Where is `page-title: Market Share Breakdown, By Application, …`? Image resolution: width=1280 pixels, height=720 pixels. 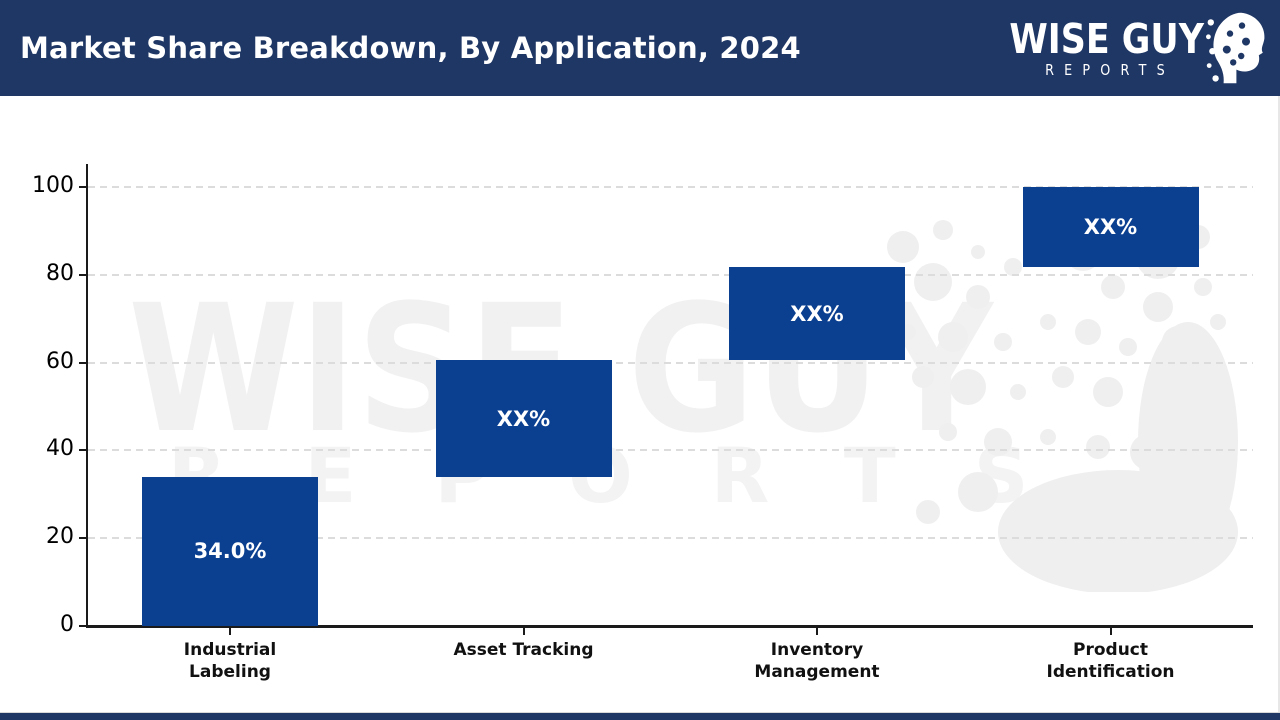
page-title: Market Share Breakdown, By Application, … is located at coordinates (410, 48).